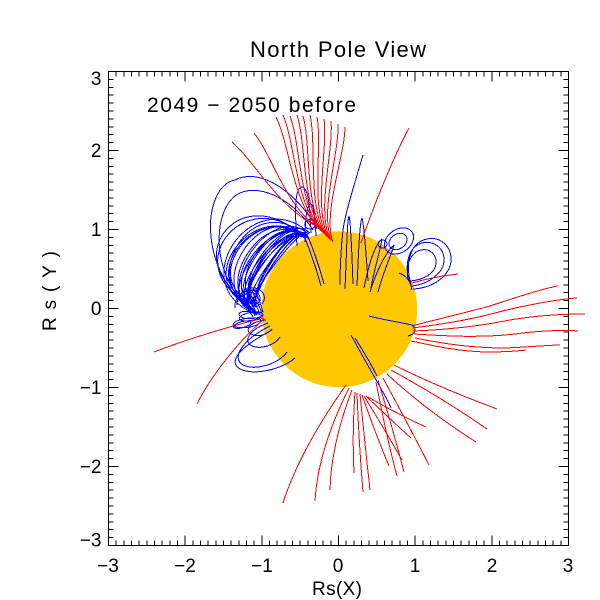  I want to click on svg-text: North Pole View, so click(338, 49).